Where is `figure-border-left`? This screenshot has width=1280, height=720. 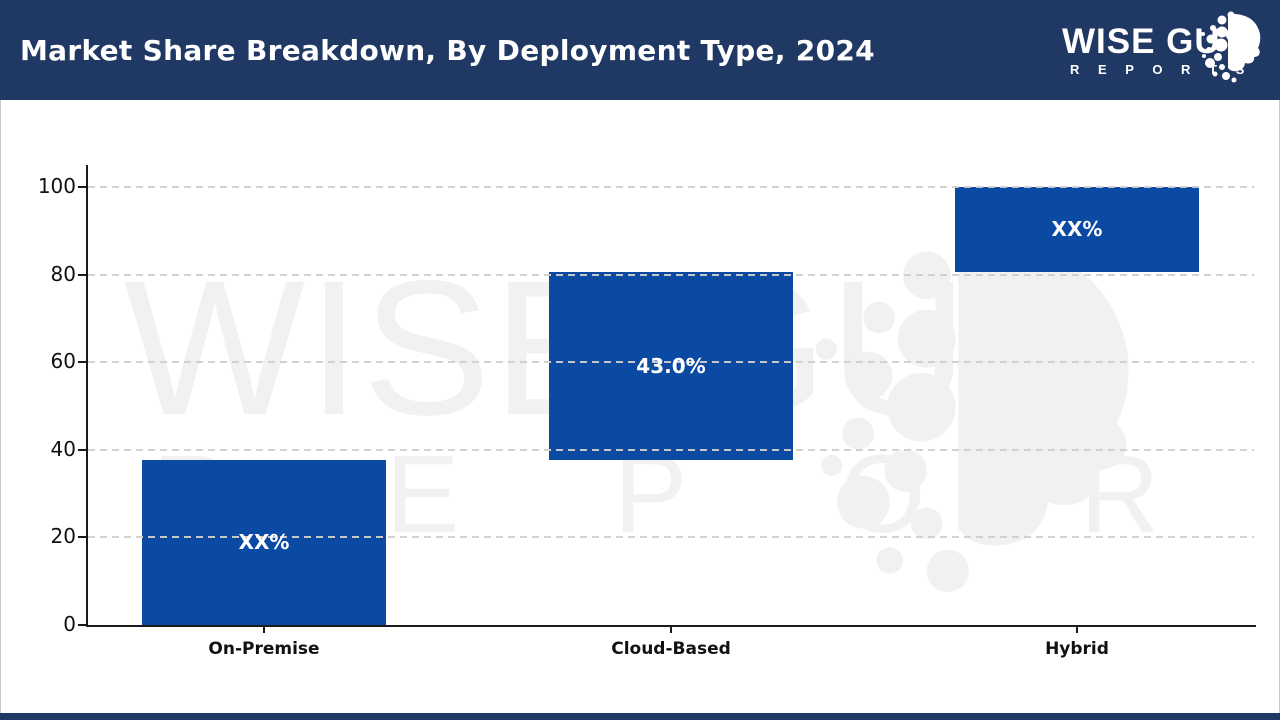
figure-border-left is located at coordinates (0, 410).